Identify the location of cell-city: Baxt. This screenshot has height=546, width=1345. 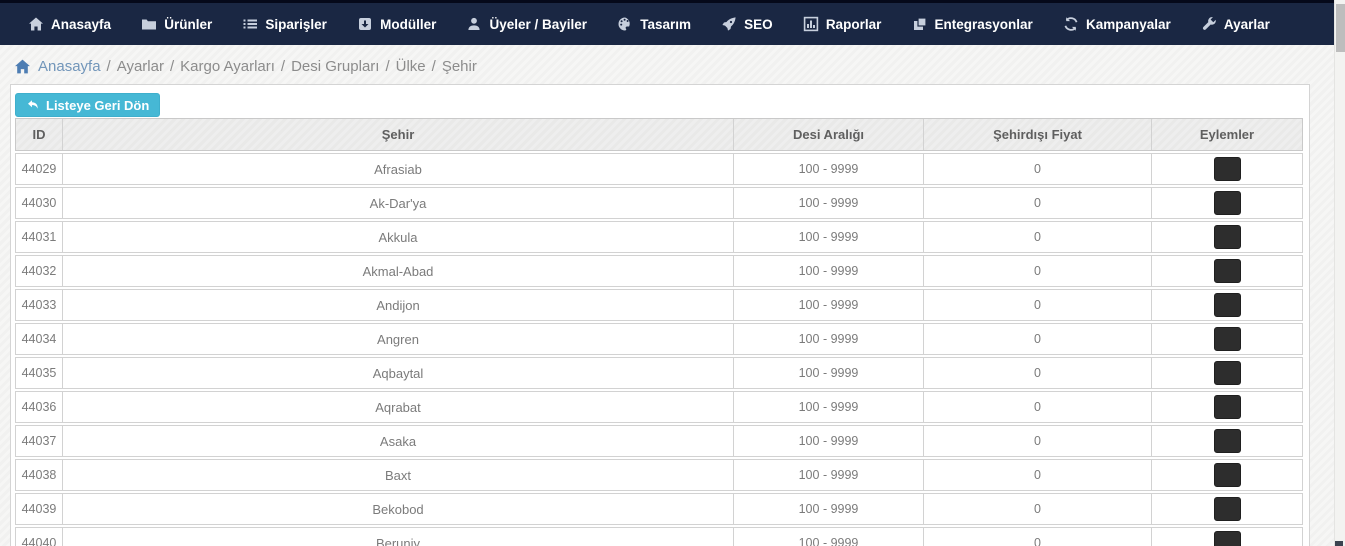
(398, 475).